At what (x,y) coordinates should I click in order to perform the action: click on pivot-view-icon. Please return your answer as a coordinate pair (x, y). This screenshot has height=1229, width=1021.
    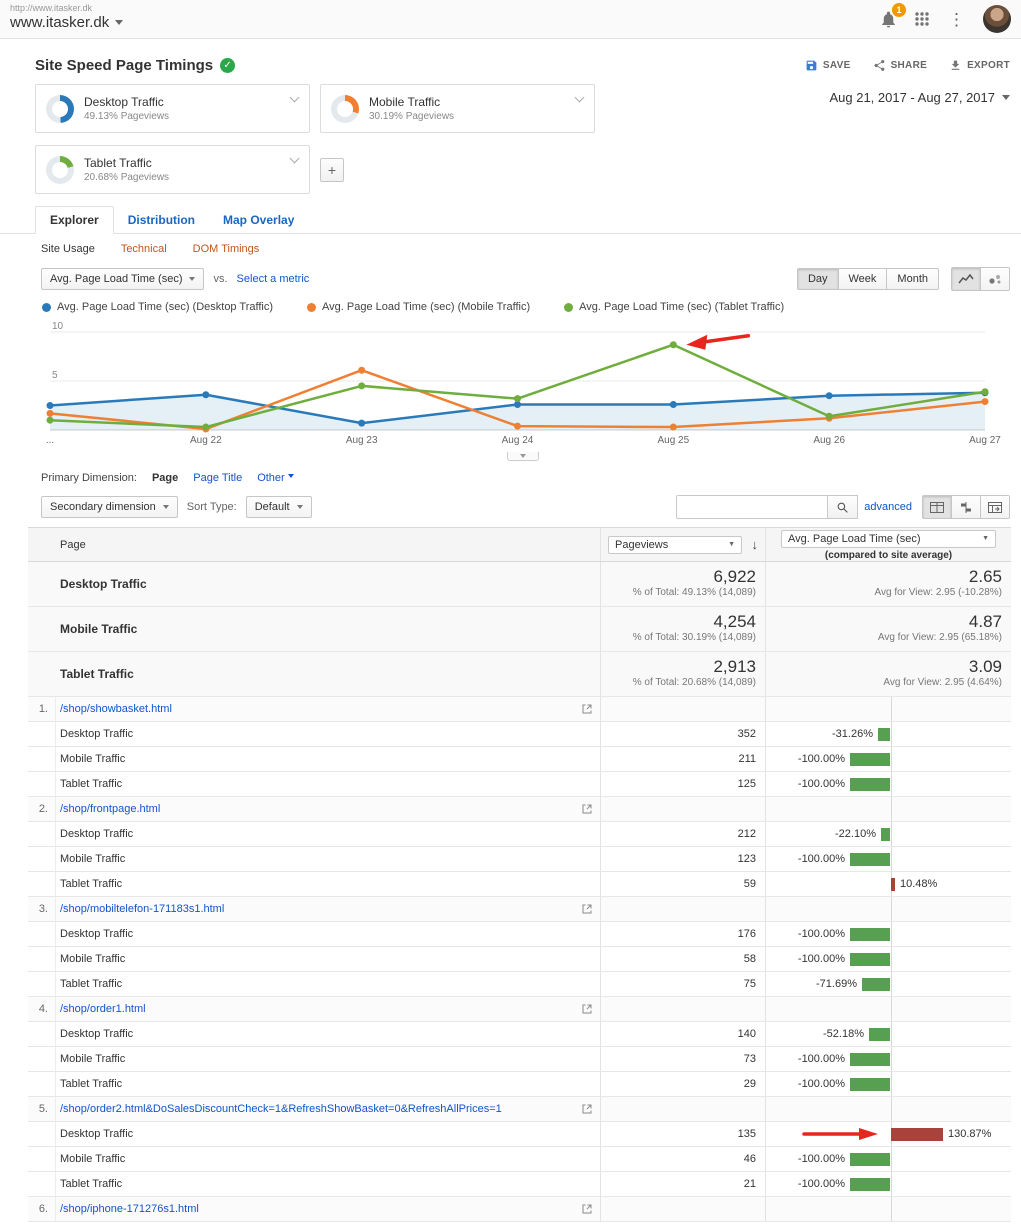
    Looking at the image, I should click on (995, 507).